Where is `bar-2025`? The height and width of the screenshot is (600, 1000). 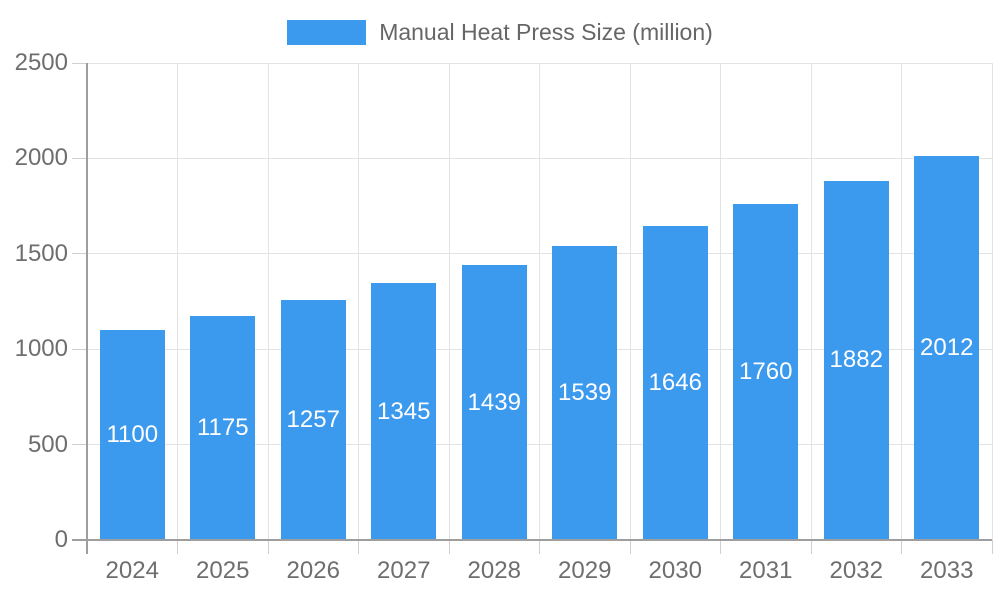 bar-2025 is located at coordinates (223, 427).